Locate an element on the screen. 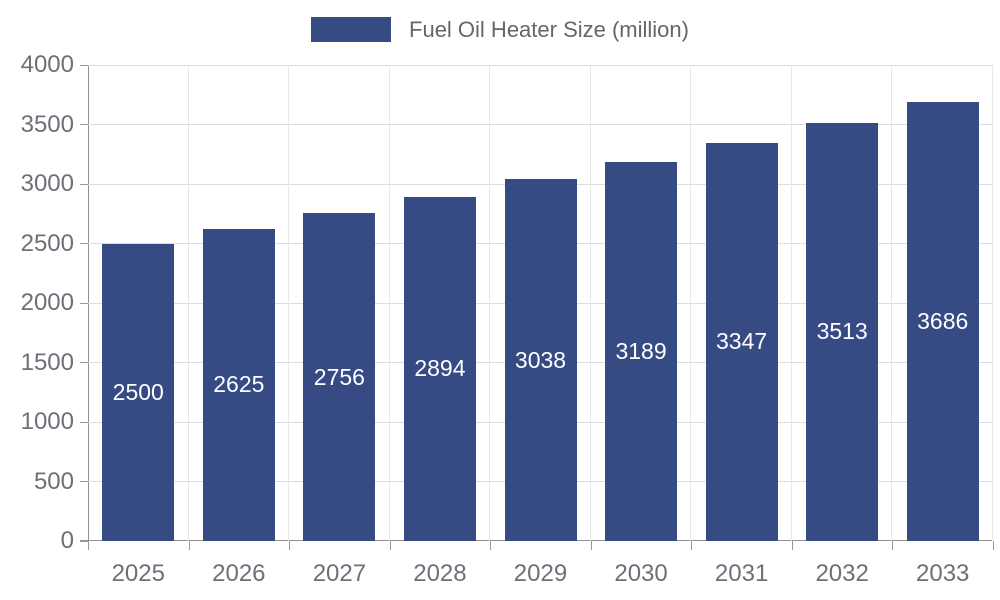 The width and height of the screenshot is (1000, 600). bar-value-label: 3038 is located at coordinates (540, 359).